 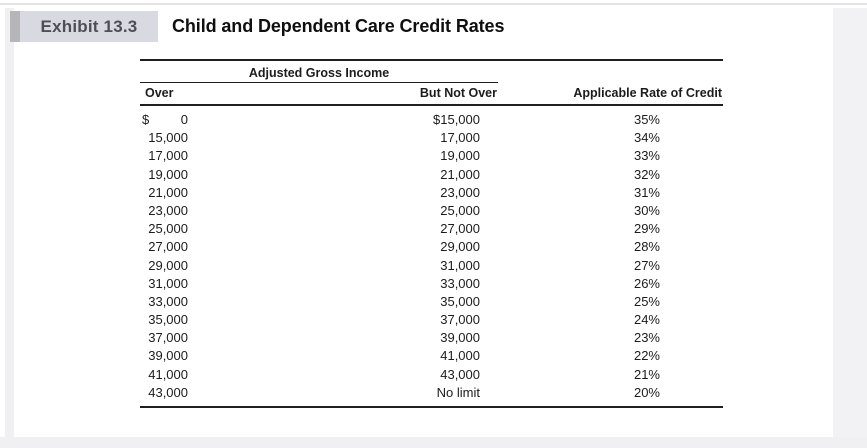 What do you see at coordinates (165, 120) in the screenshot?
I see `over-value: $ 0` at bounding box center [165, 120].